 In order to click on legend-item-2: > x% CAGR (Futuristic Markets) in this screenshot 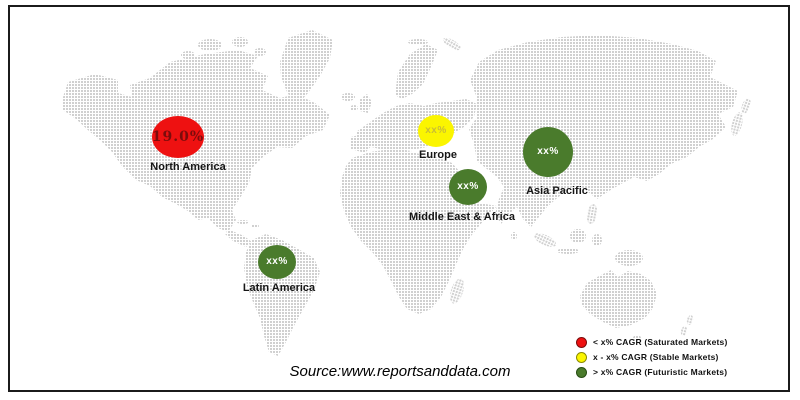, I will do `click(652, 372)`.